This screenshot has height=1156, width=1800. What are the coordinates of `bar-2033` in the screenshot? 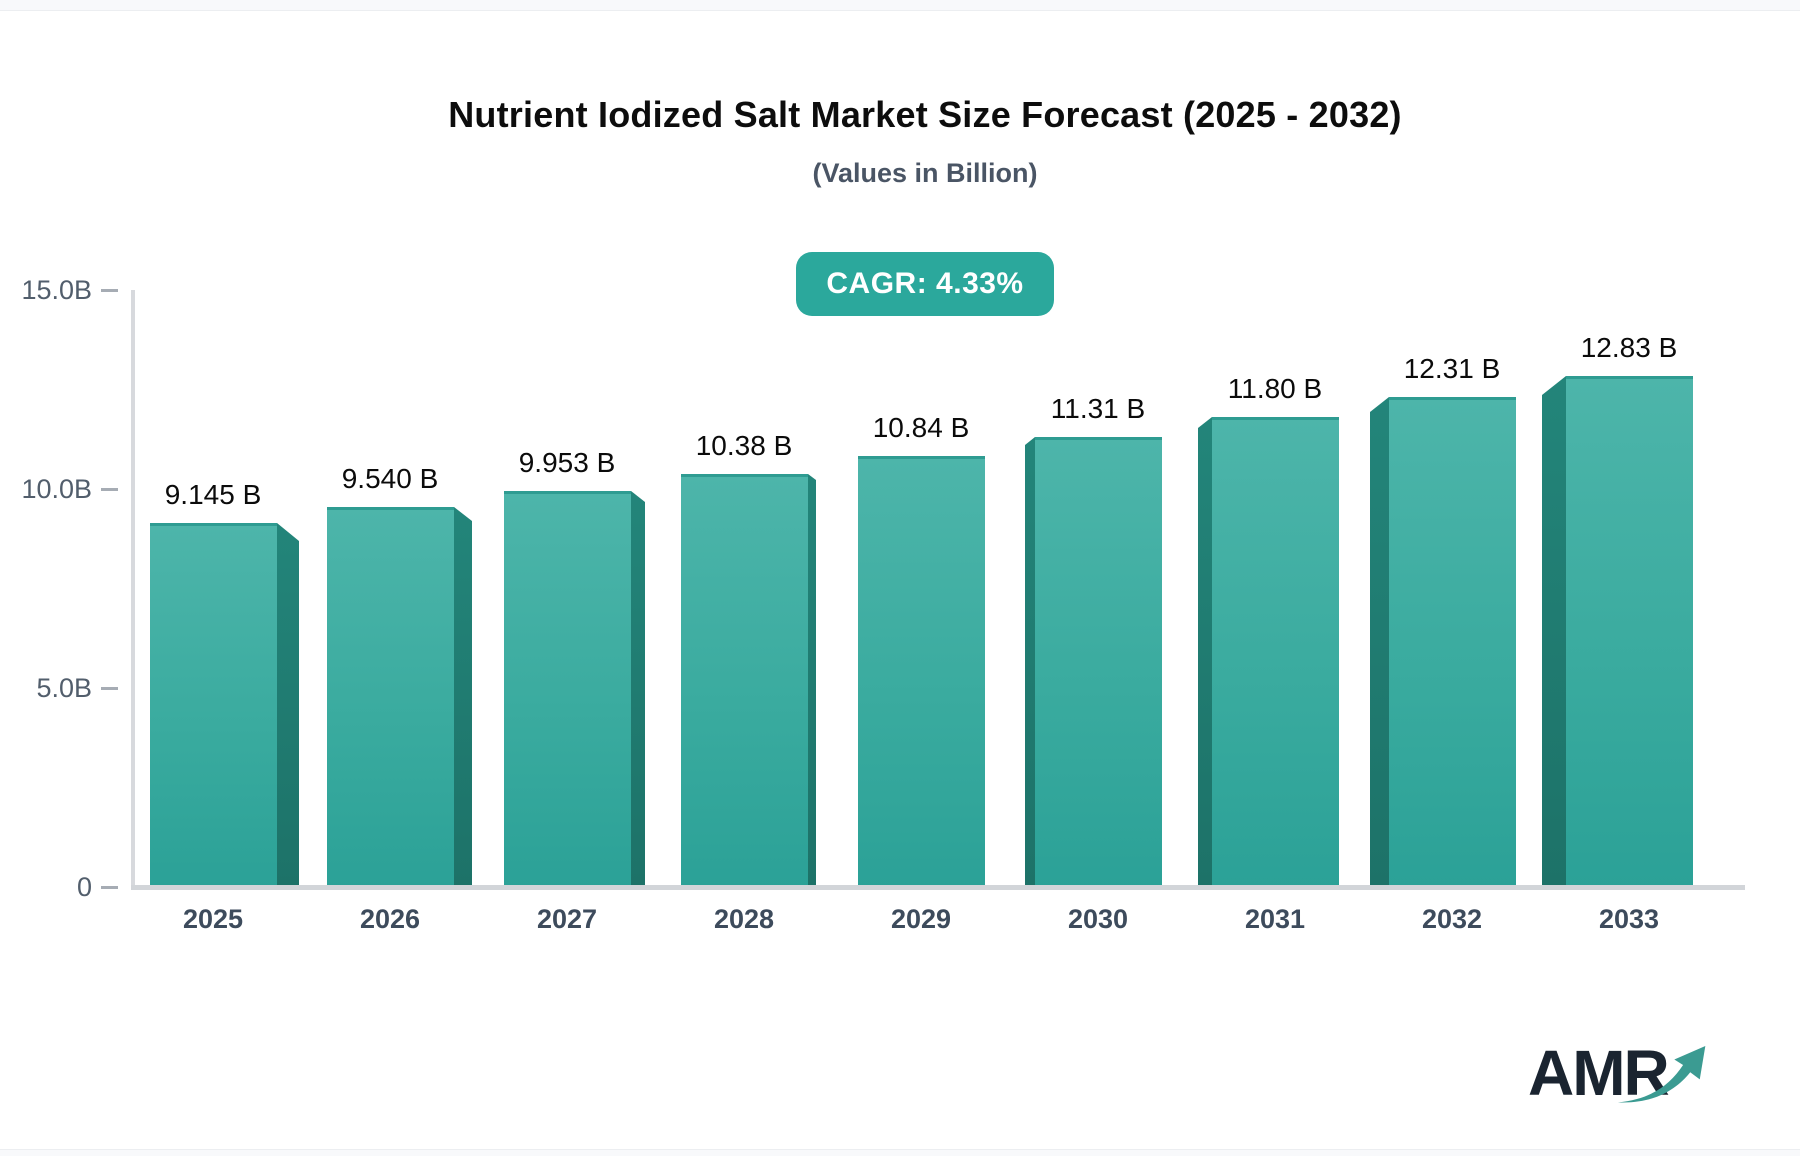 It's located at (1629, 632).